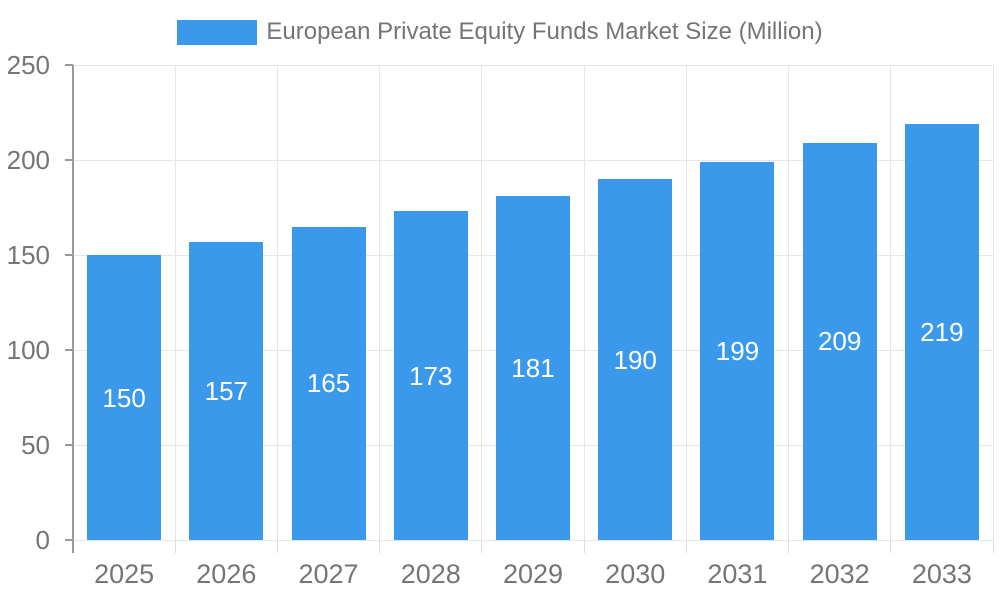 The image size is (1000, 600). I want to click on bar-value-label: 209, so click(839, 341).